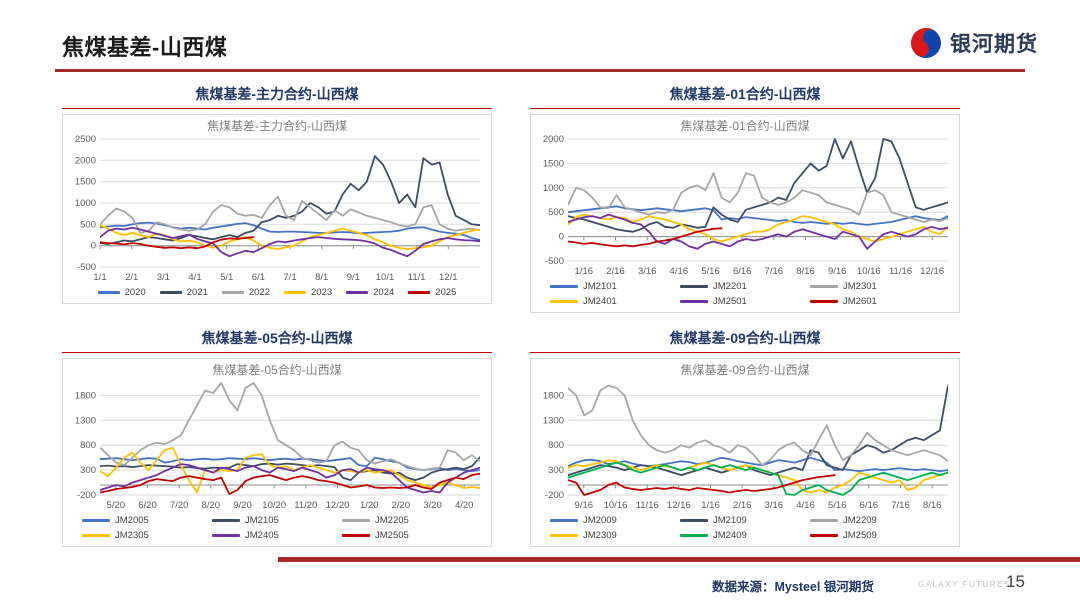 Image resolution: width=1080 pixels, height=608 pixels. Describe the element at coordinates (464, 505) in the screenshot. I see `svg-text: 4/20` at that location.